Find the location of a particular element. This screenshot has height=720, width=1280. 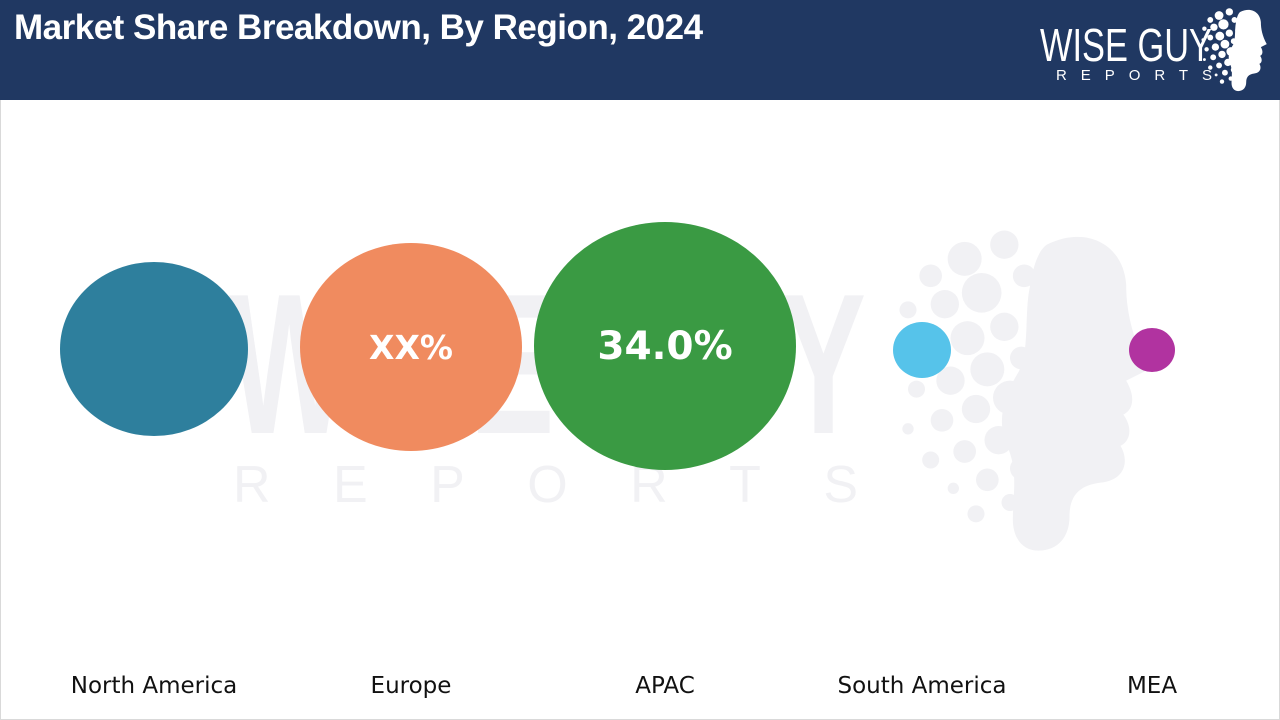

bubble-value-label-europe: XX% is located at coordinates (411, 347).